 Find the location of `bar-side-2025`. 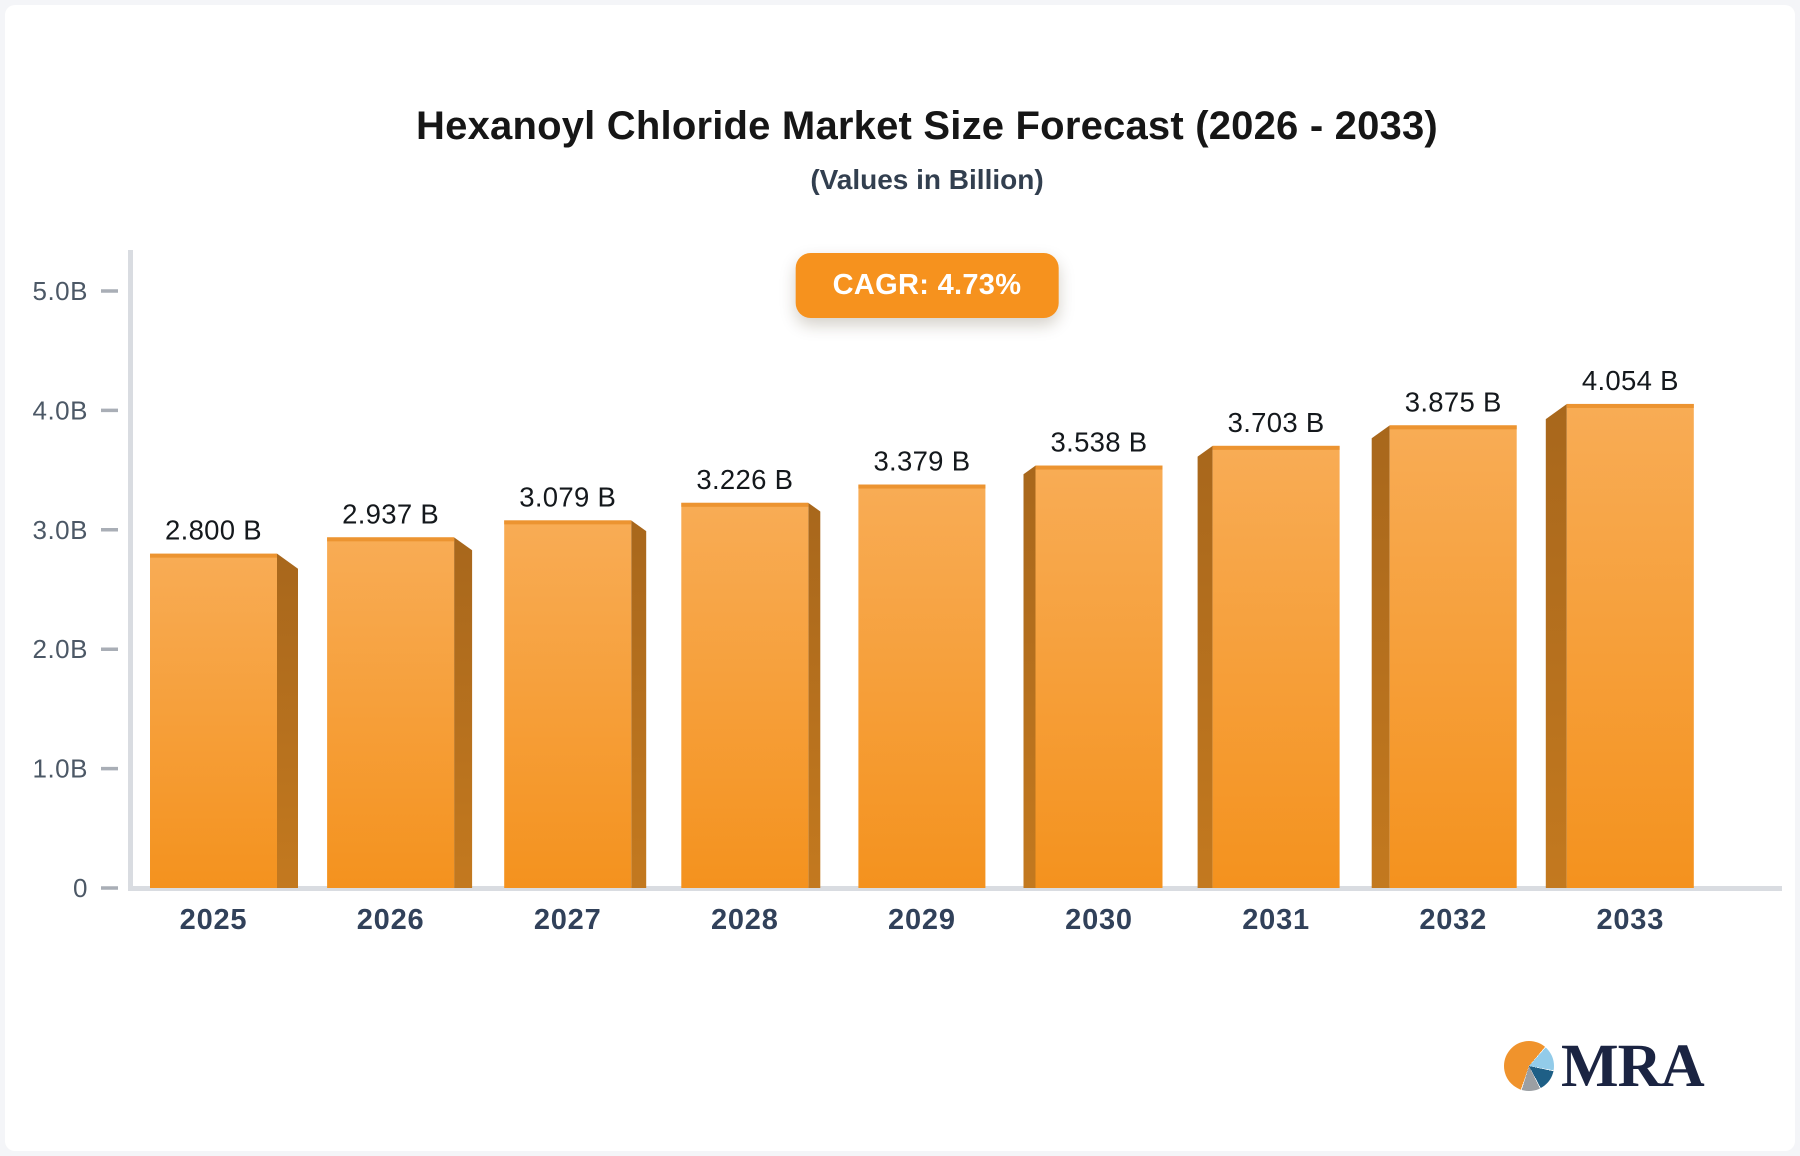

bar-side-2025 is located at coordinates (287, 720).